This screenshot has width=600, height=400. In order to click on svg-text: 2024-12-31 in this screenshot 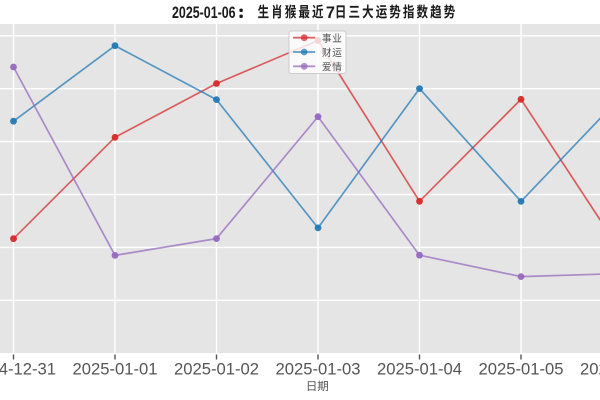, I will do `click(28, 370)`.